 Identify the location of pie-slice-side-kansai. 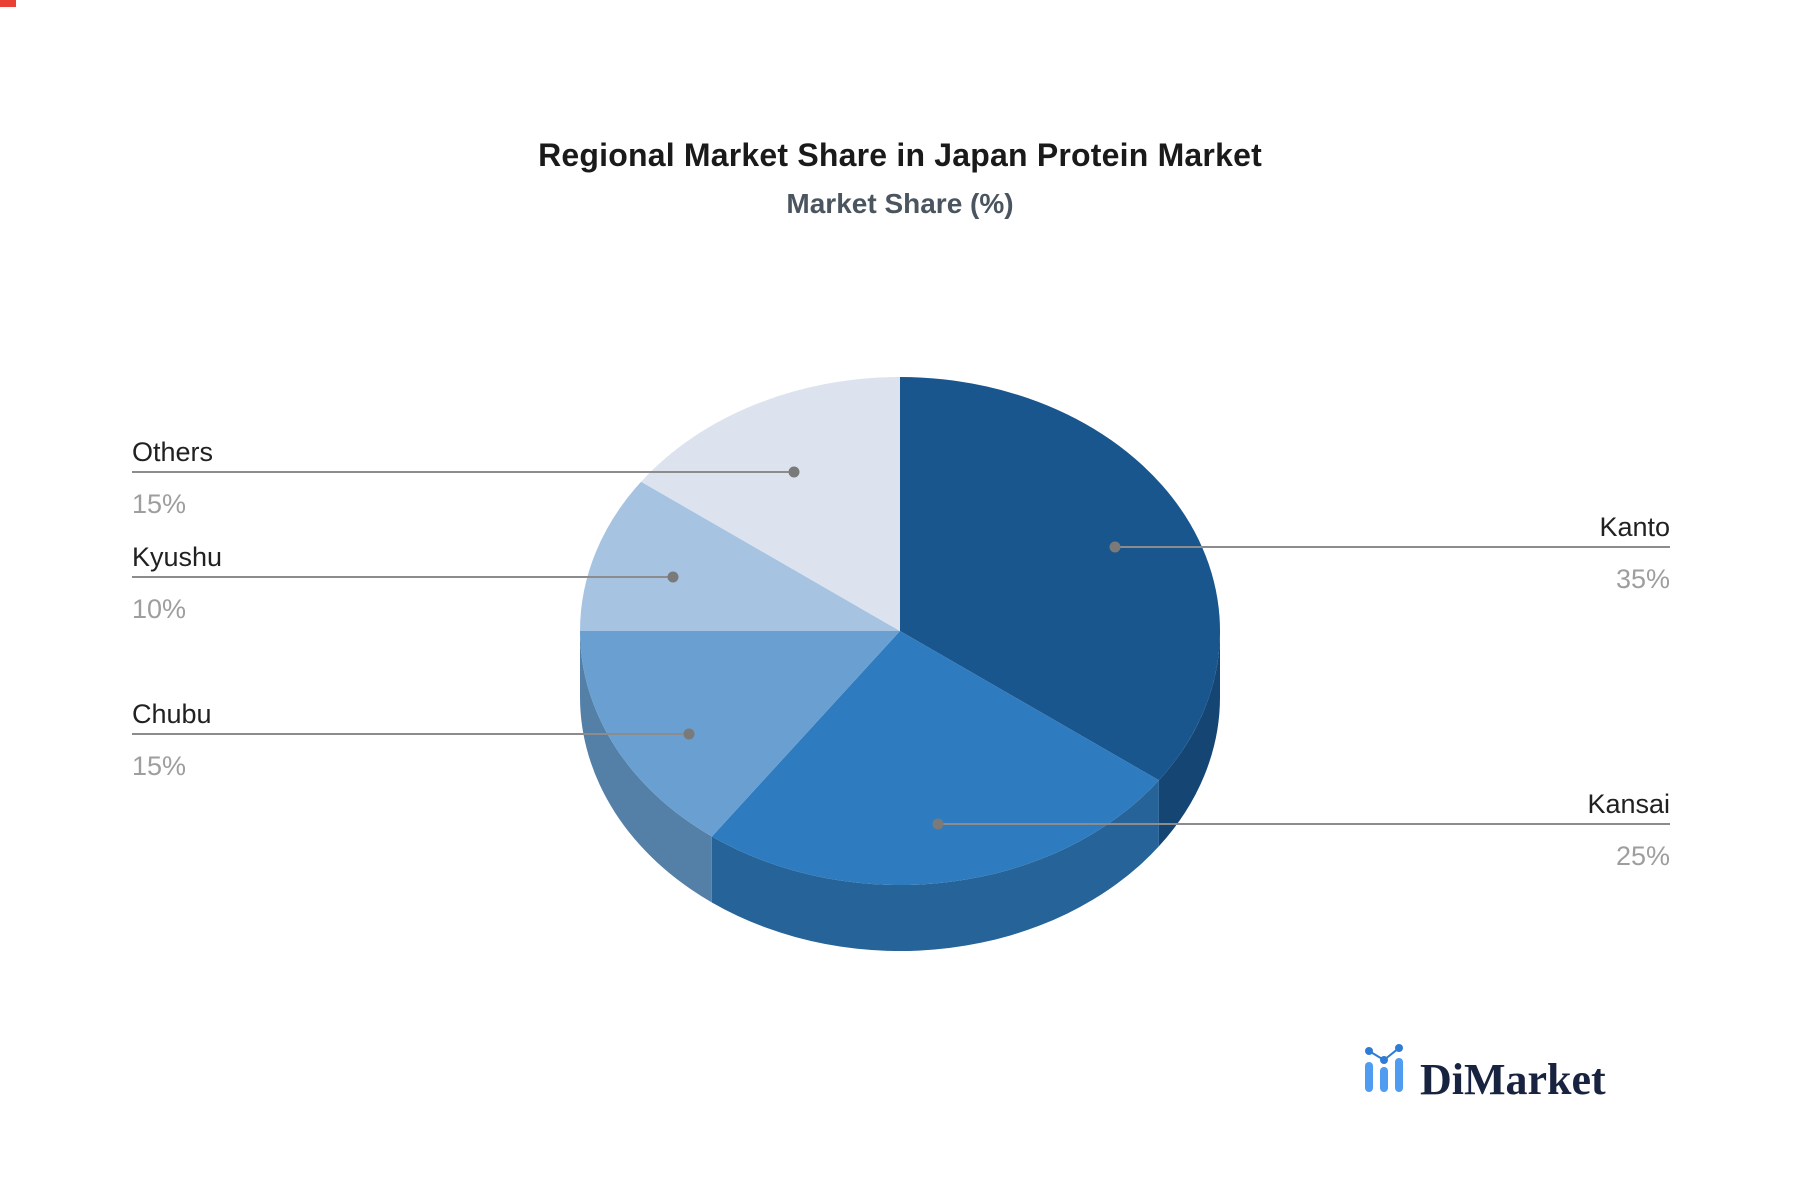
(935, 866).